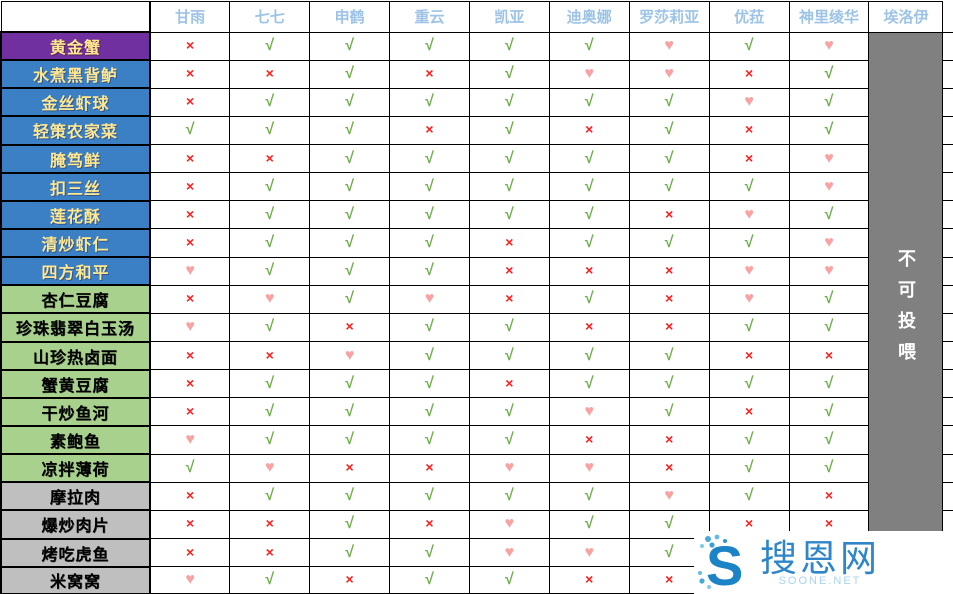  I want to click on column-header-4: 重云, so click(429, 17).